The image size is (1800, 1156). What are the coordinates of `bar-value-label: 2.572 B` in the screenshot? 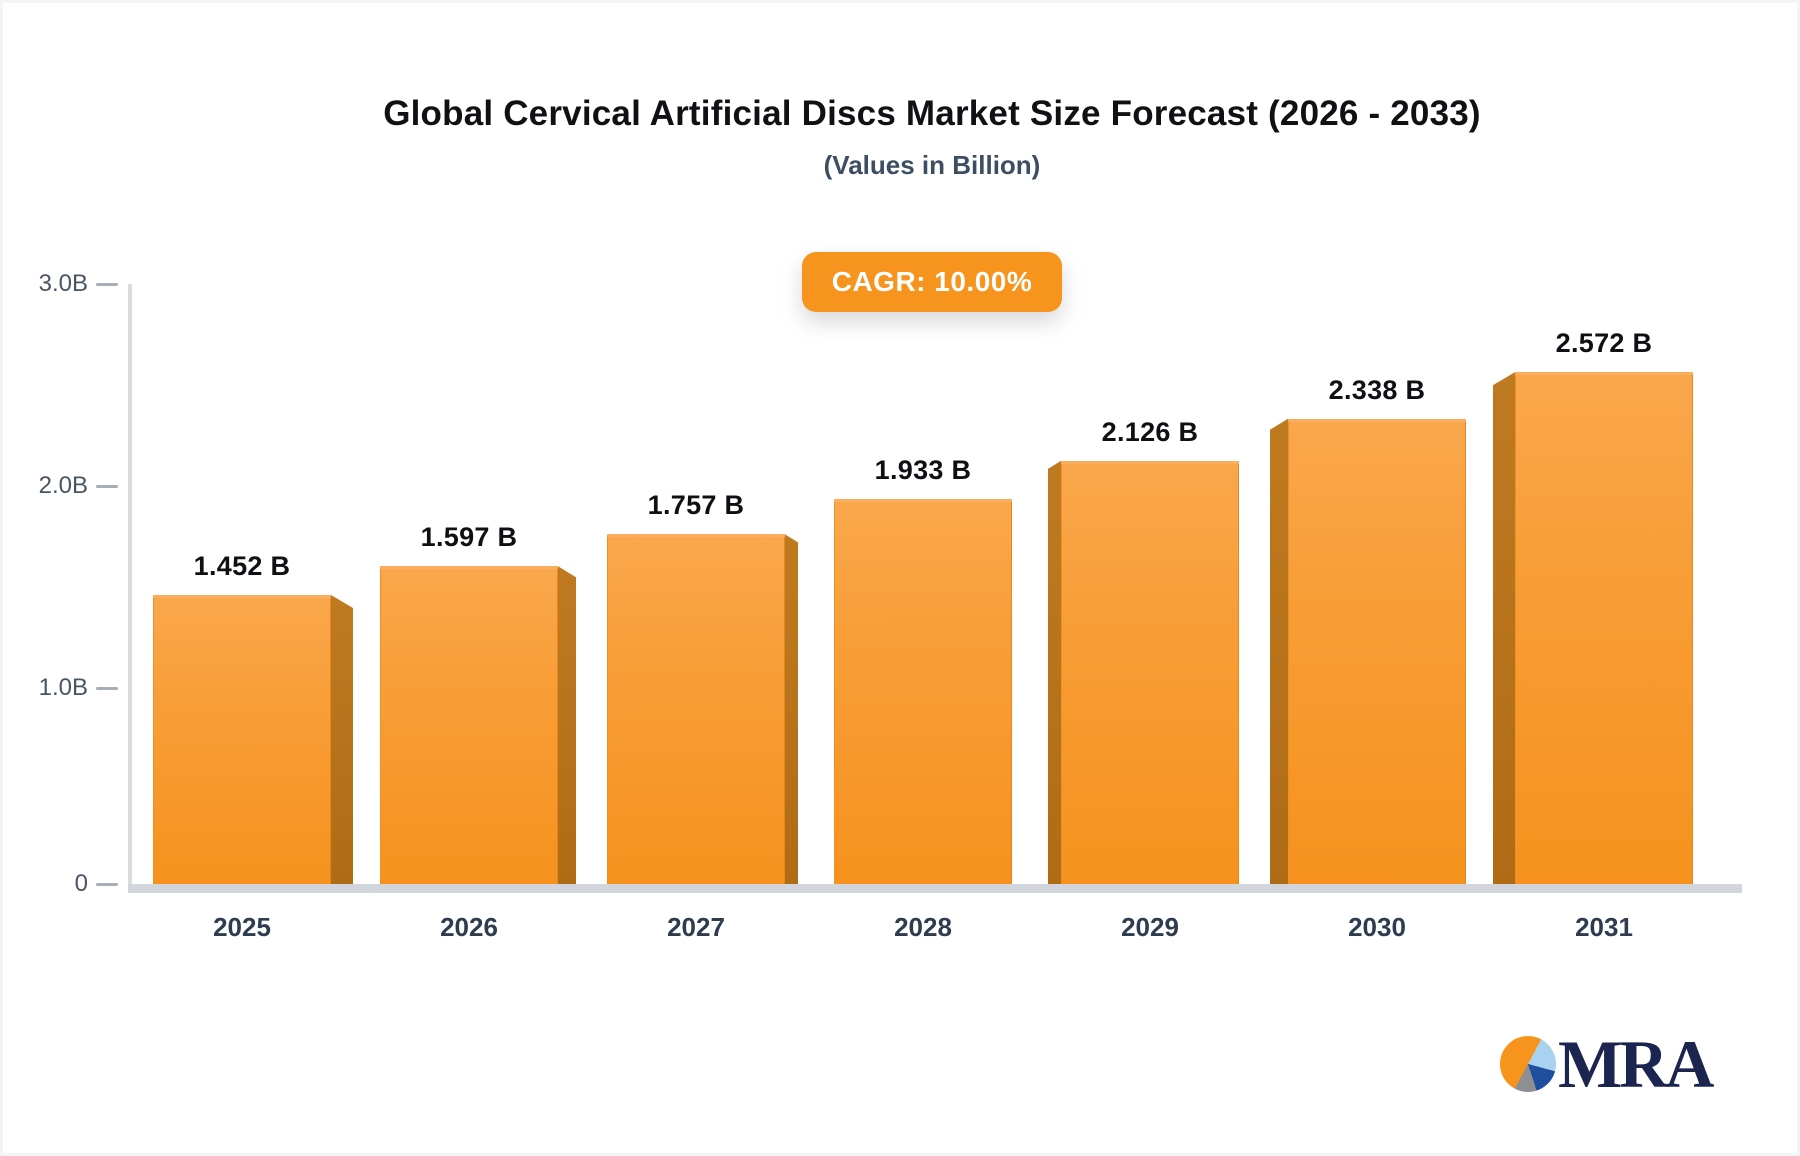 It's located at (1604, 343).